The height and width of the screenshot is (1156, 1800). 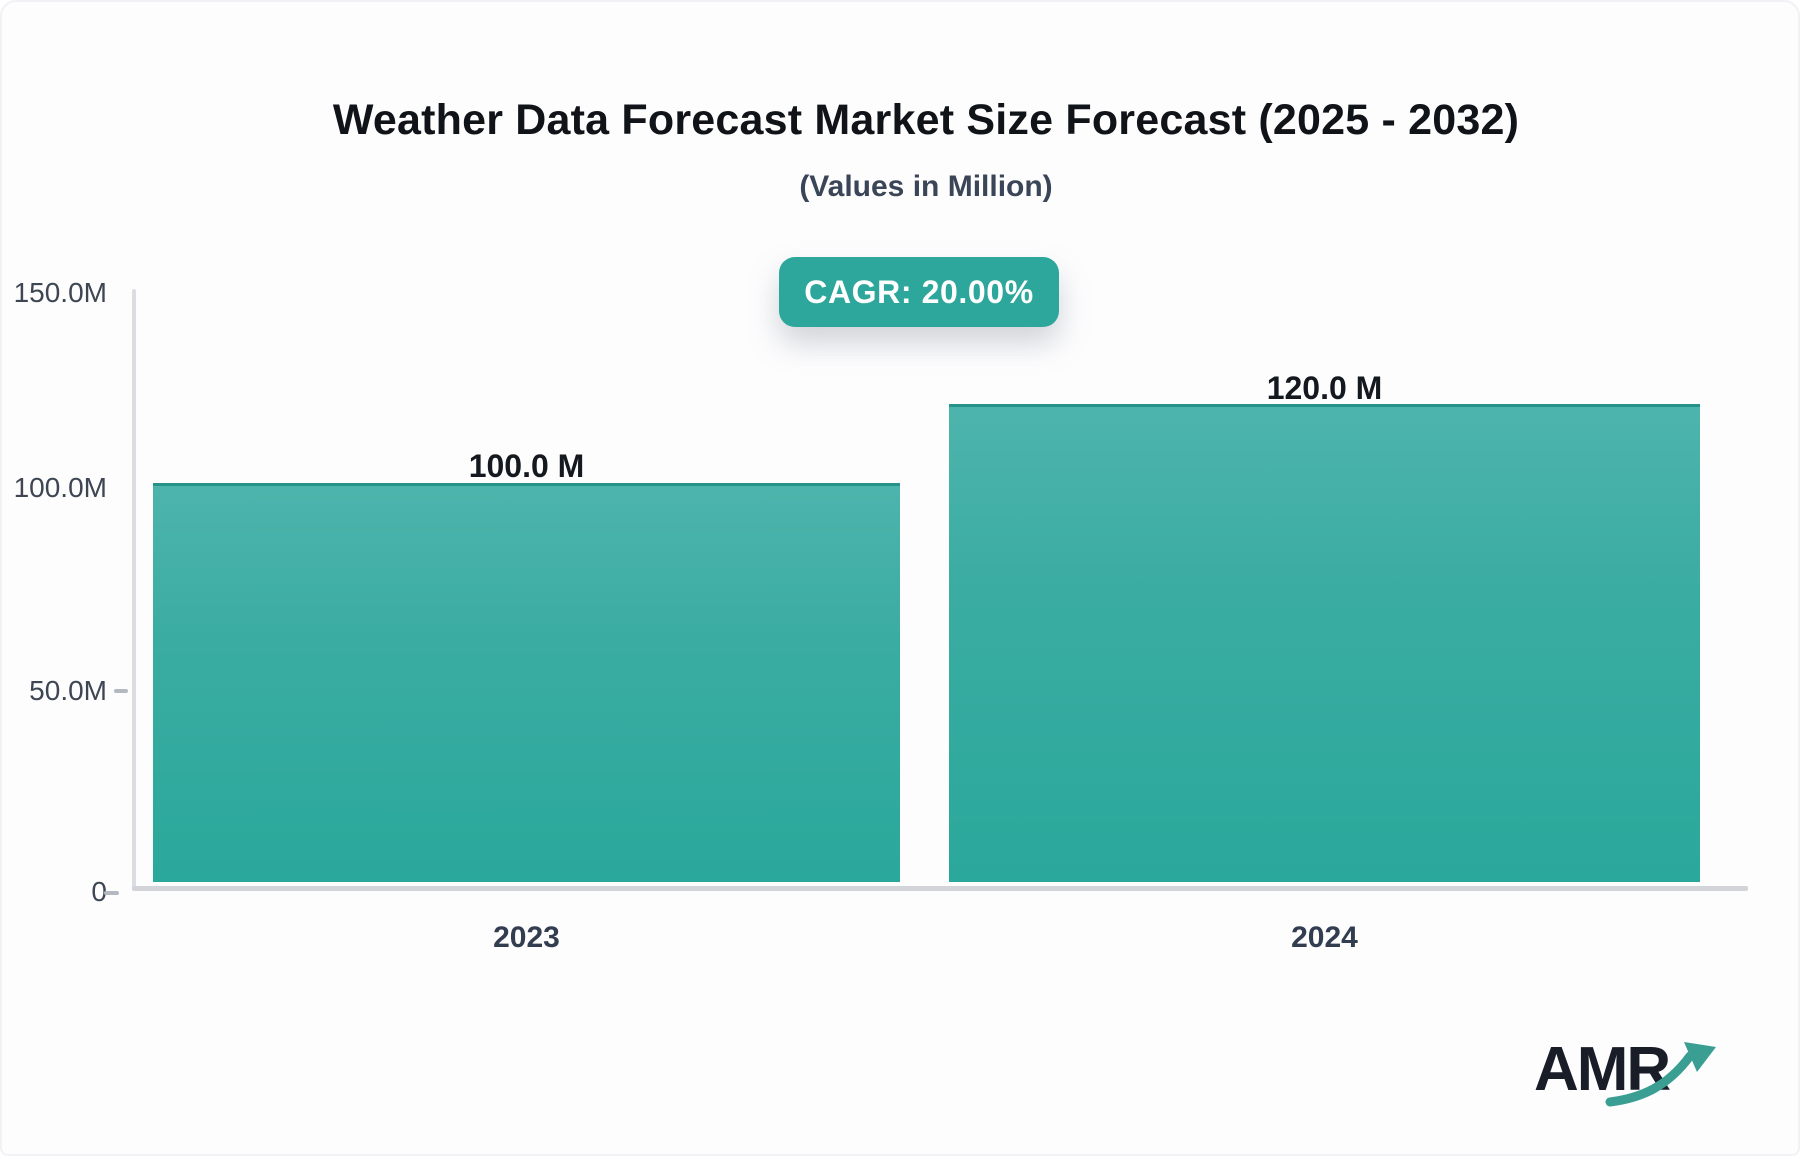 I want to click on y-tick-label-50: 50.0M, so click(x=68, y=690).